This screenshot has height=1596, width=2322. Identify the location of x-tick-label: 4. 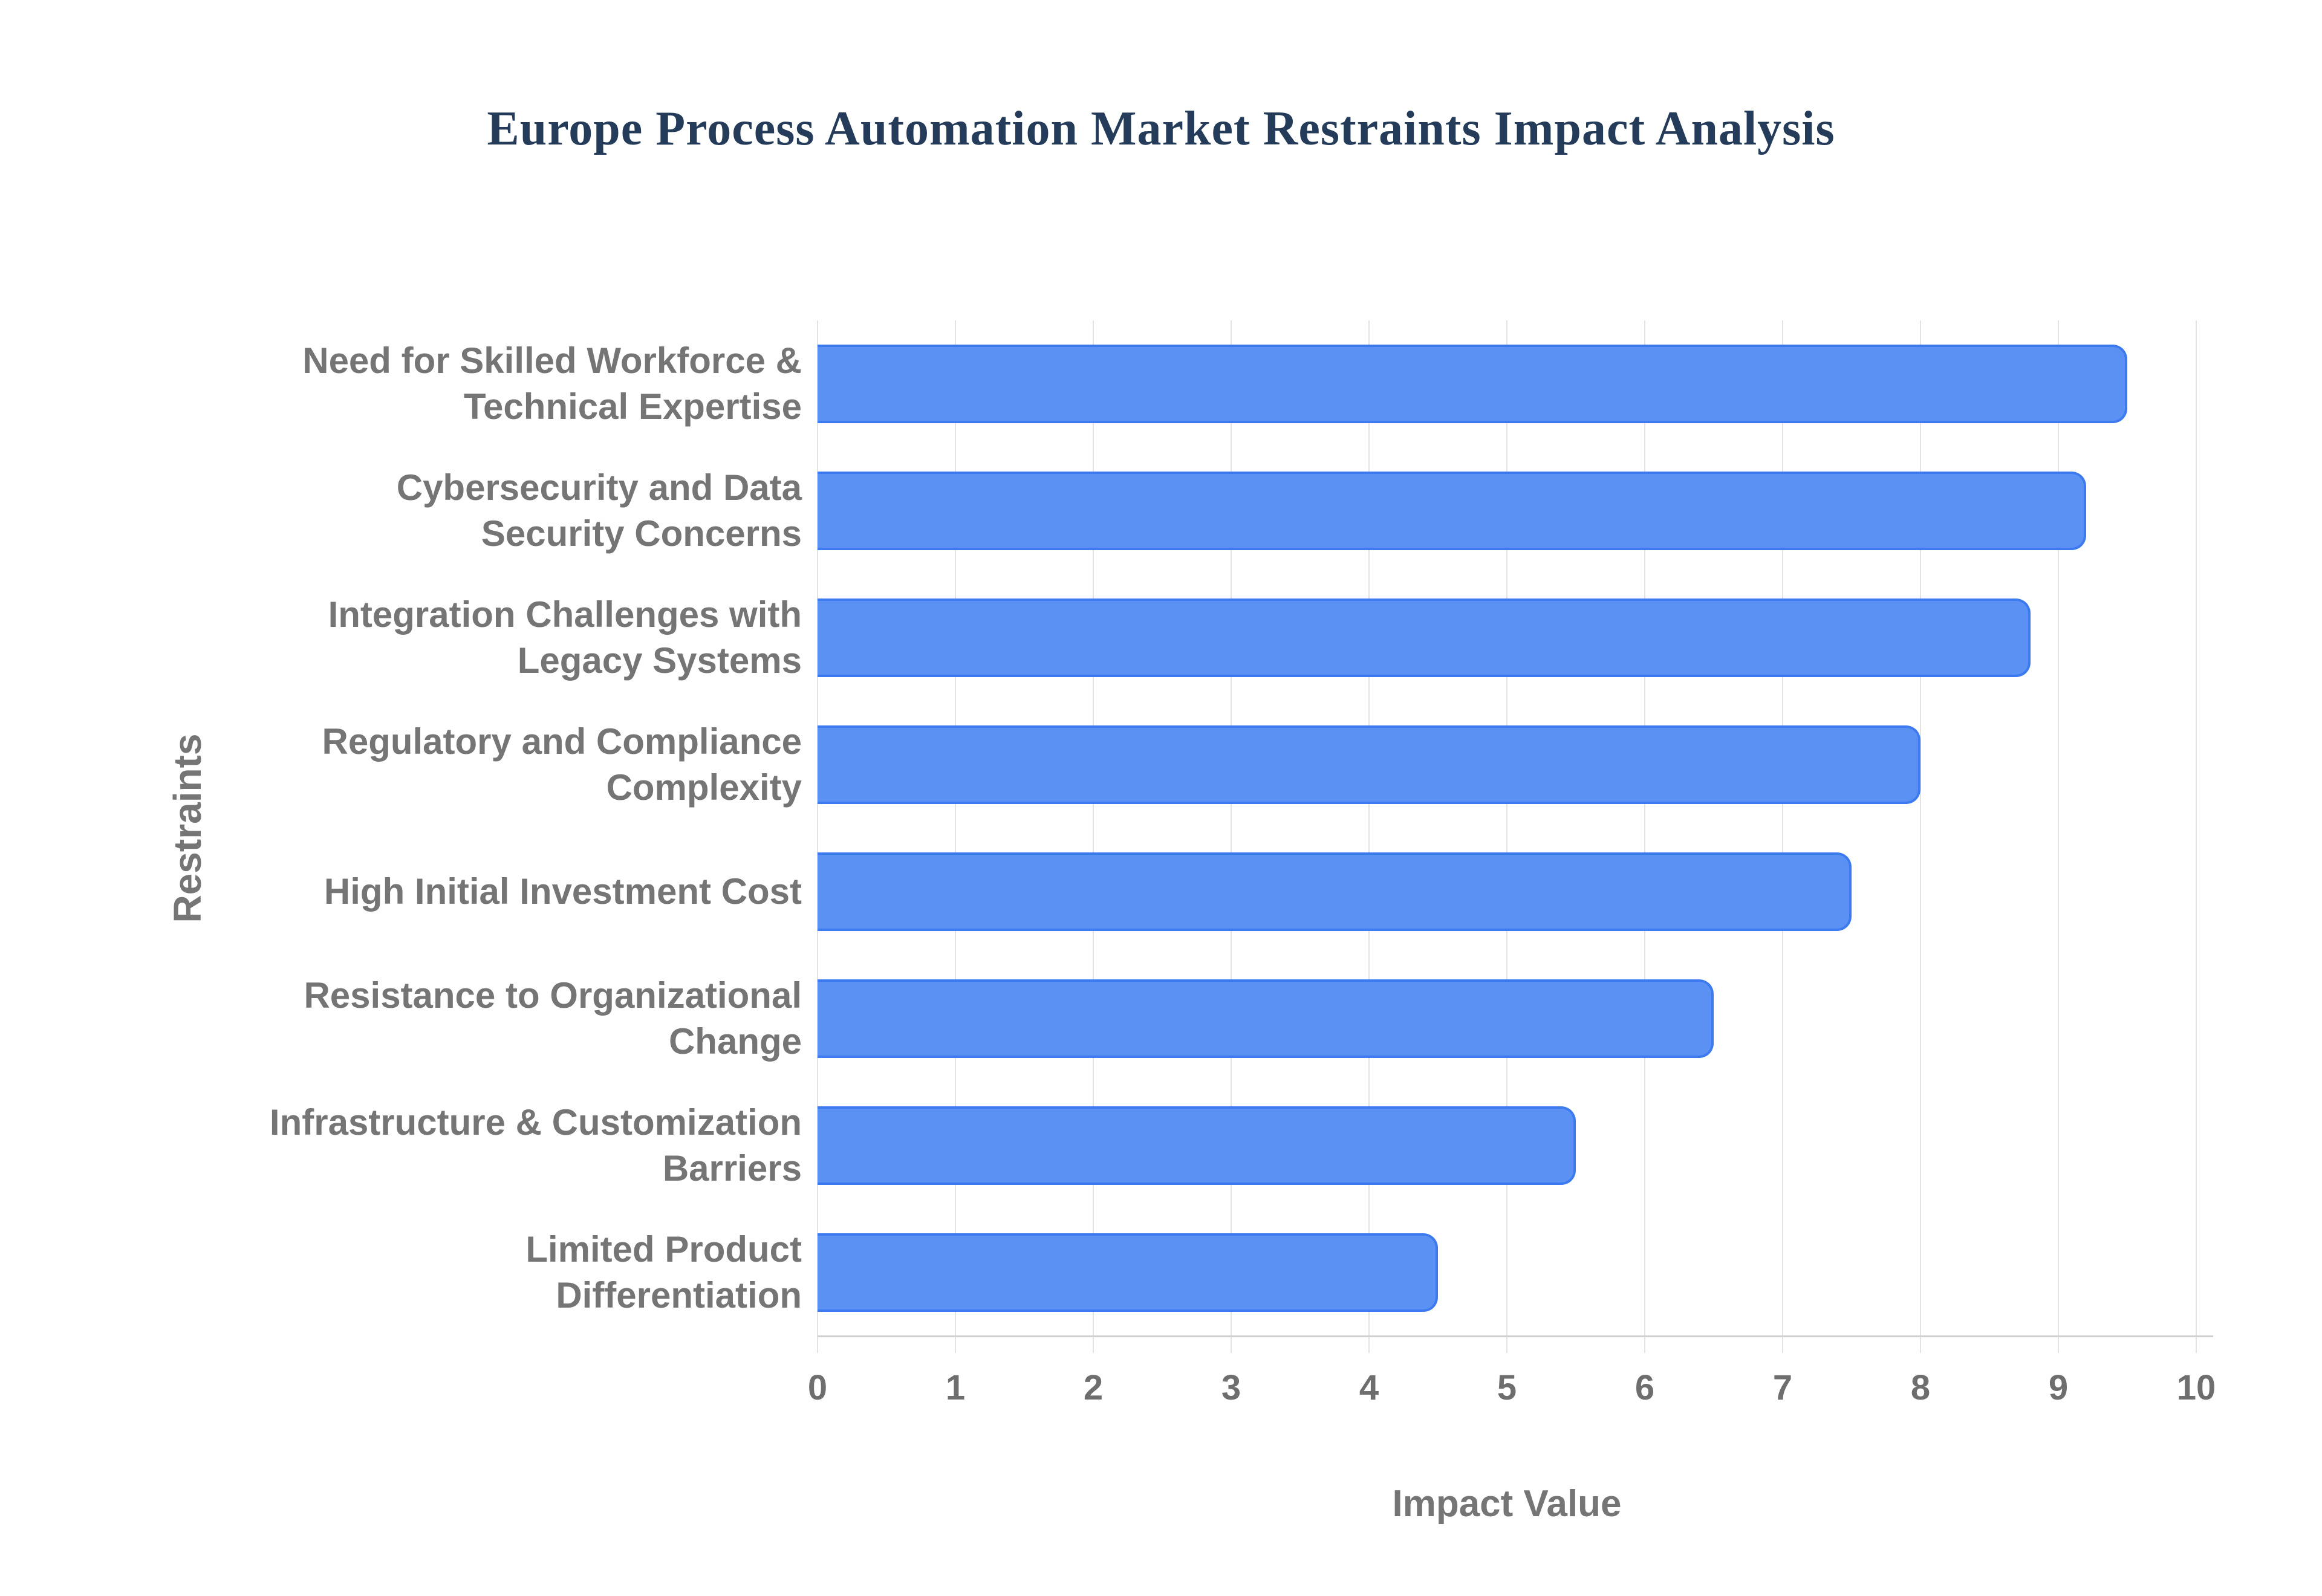
(1369, 1387).